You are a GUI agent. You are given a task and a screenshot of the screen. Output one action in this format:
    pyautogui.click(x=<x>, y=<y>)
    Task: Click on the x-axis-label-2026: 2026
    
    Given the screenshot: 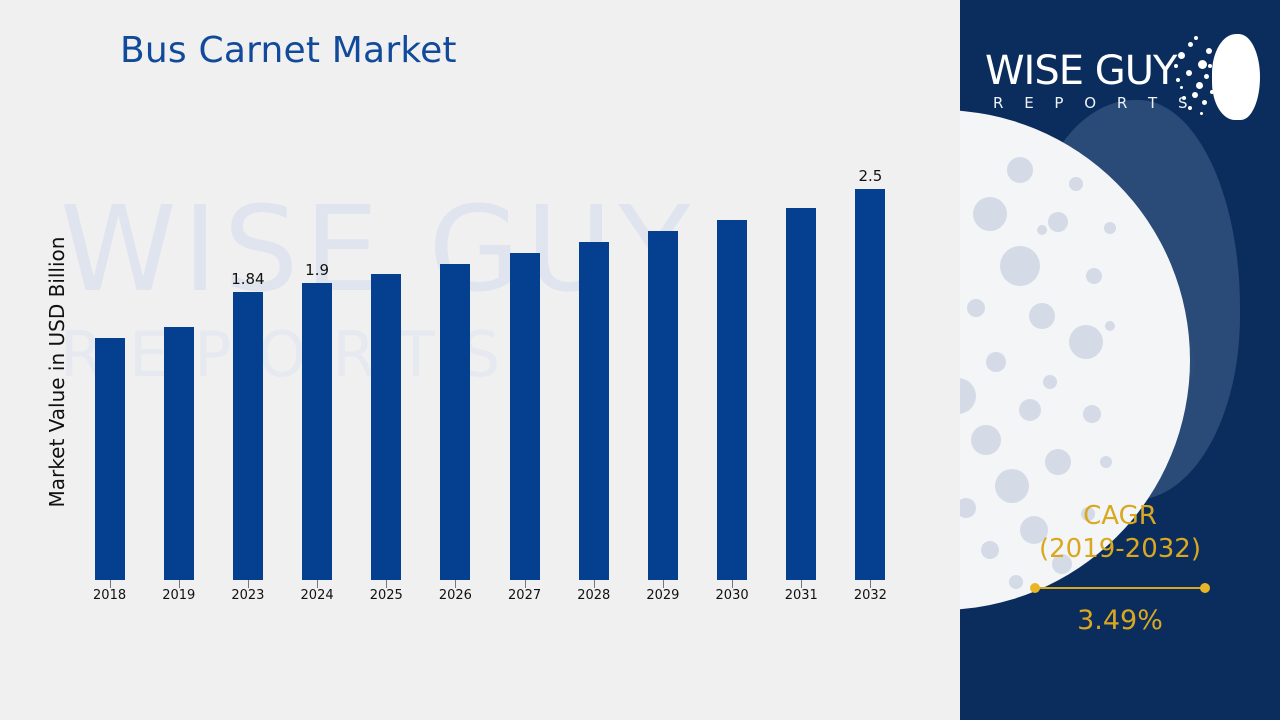 What is the action you would take?
    pyautogui.click(x=455, y=595)
    